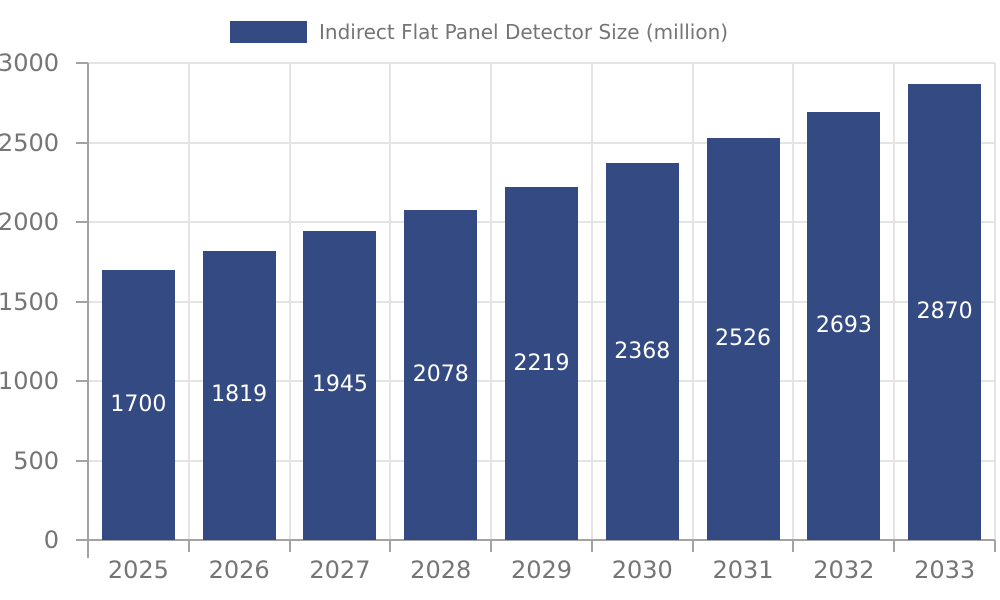 The width and height of the screenshot is (1000, 600). I want to click on bar-value-label: 2693, so click(843, 325).